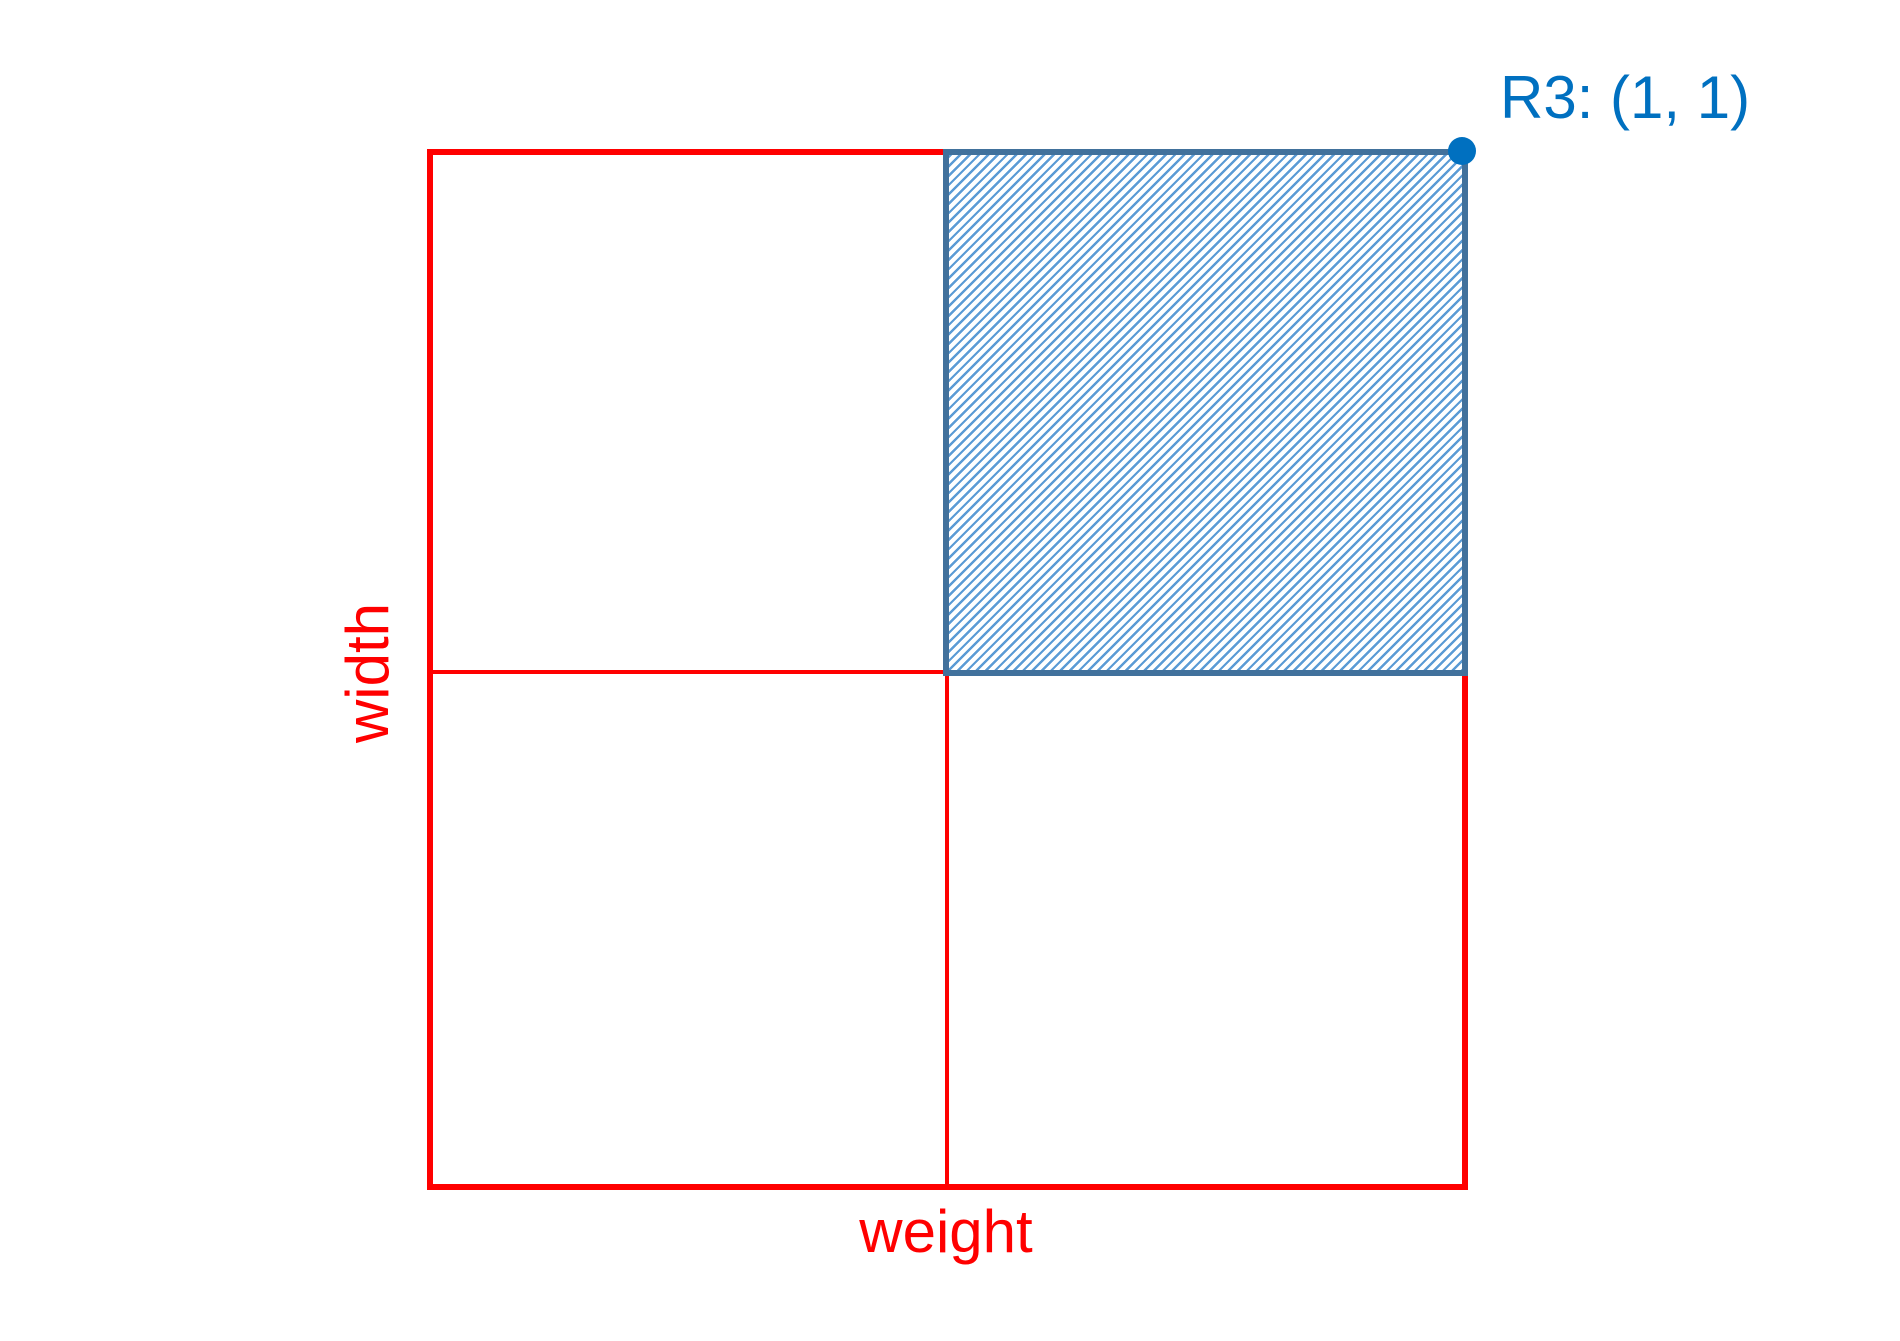  What do you see at coordinates (946, 1231) in the screenshot?
I see `x-axis-label: weight` at bounding box center [946, 1231].